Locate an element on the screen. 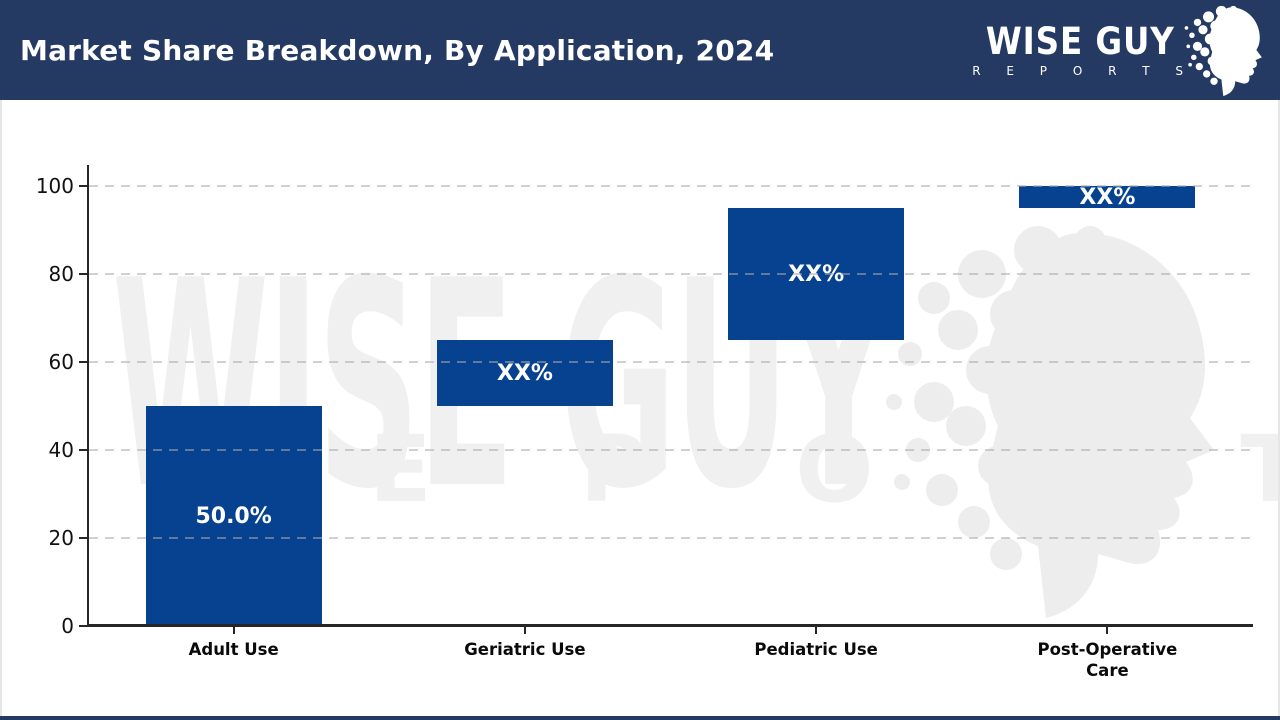 This screenshot has width=1280, height=720. y-tick-label-60: 60 is located at coordinates (61, 362).